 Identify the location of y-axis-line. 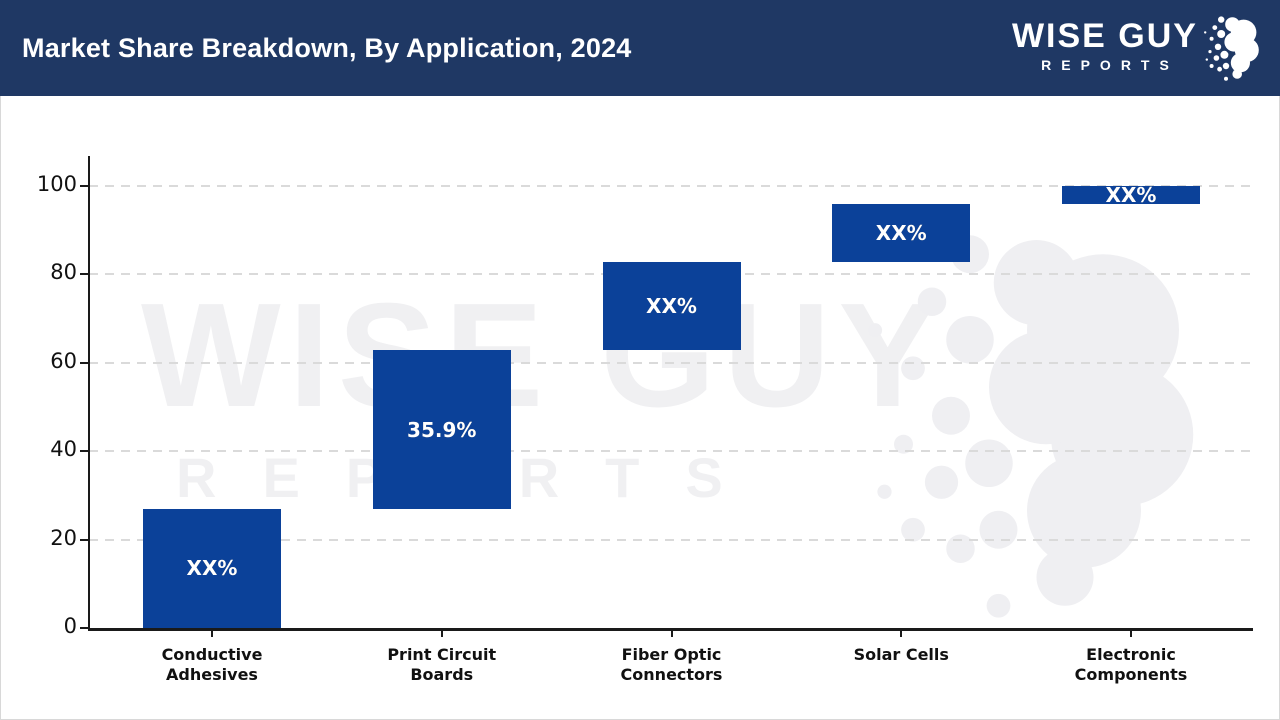
(89, 393).